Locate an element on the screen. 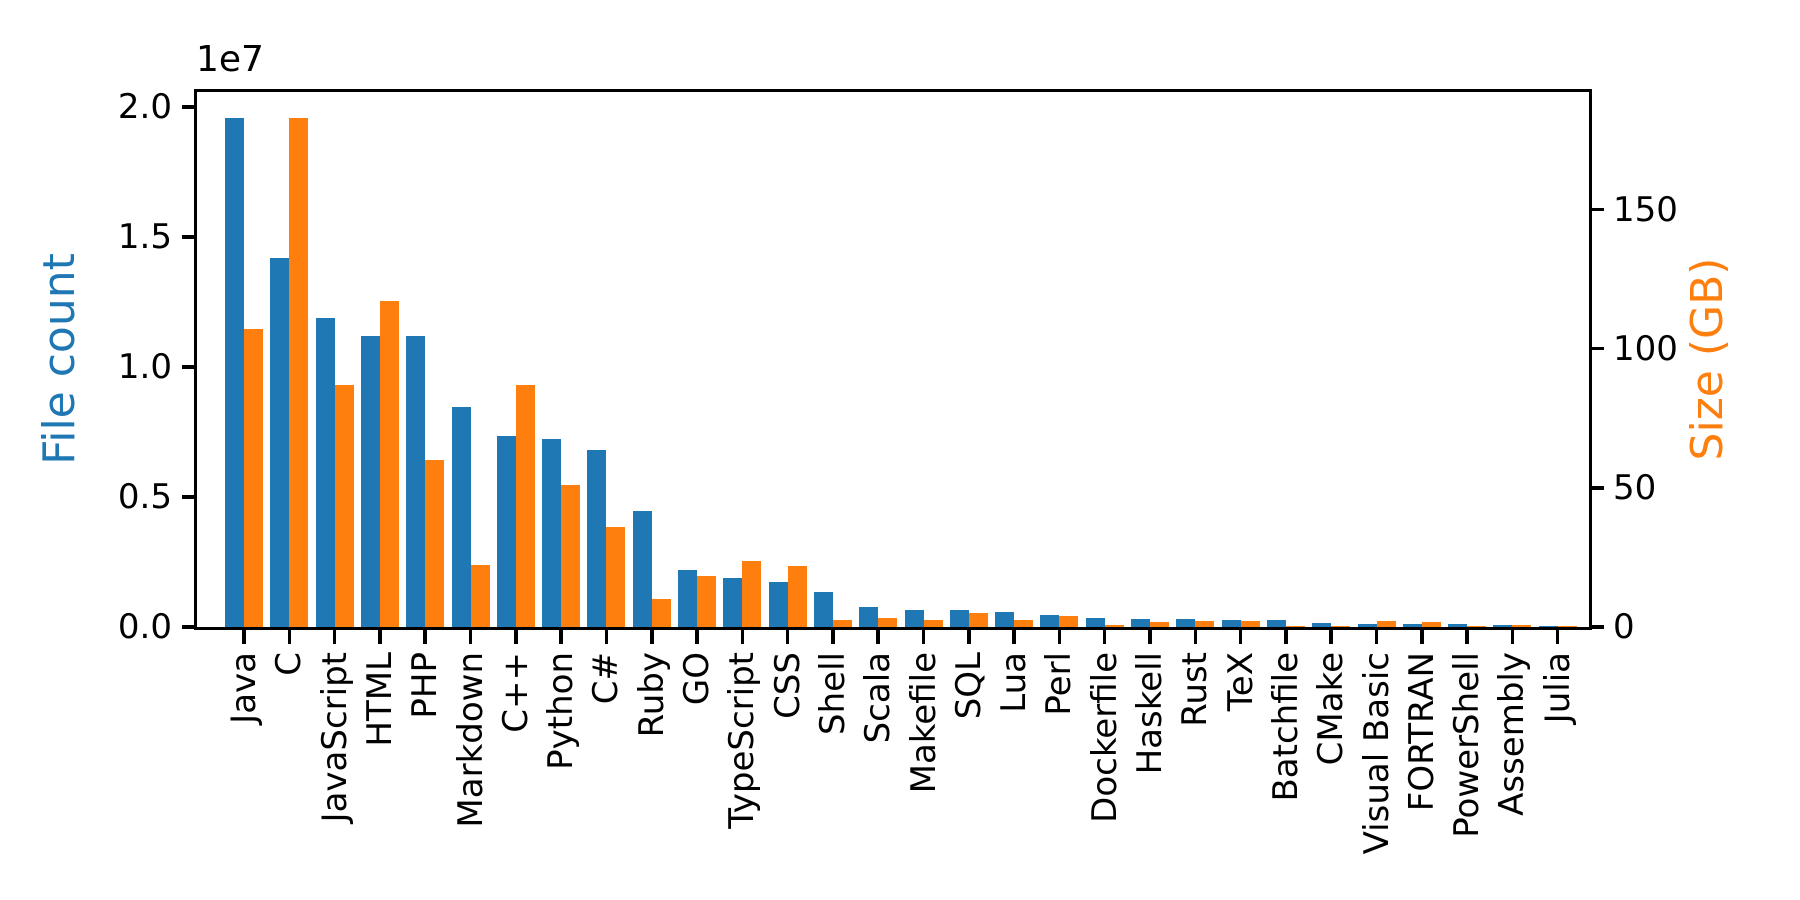 The height and width of the screenshot is (900, 1800). right-y-tick-label: 50 is located at coordinates (1635, 487).